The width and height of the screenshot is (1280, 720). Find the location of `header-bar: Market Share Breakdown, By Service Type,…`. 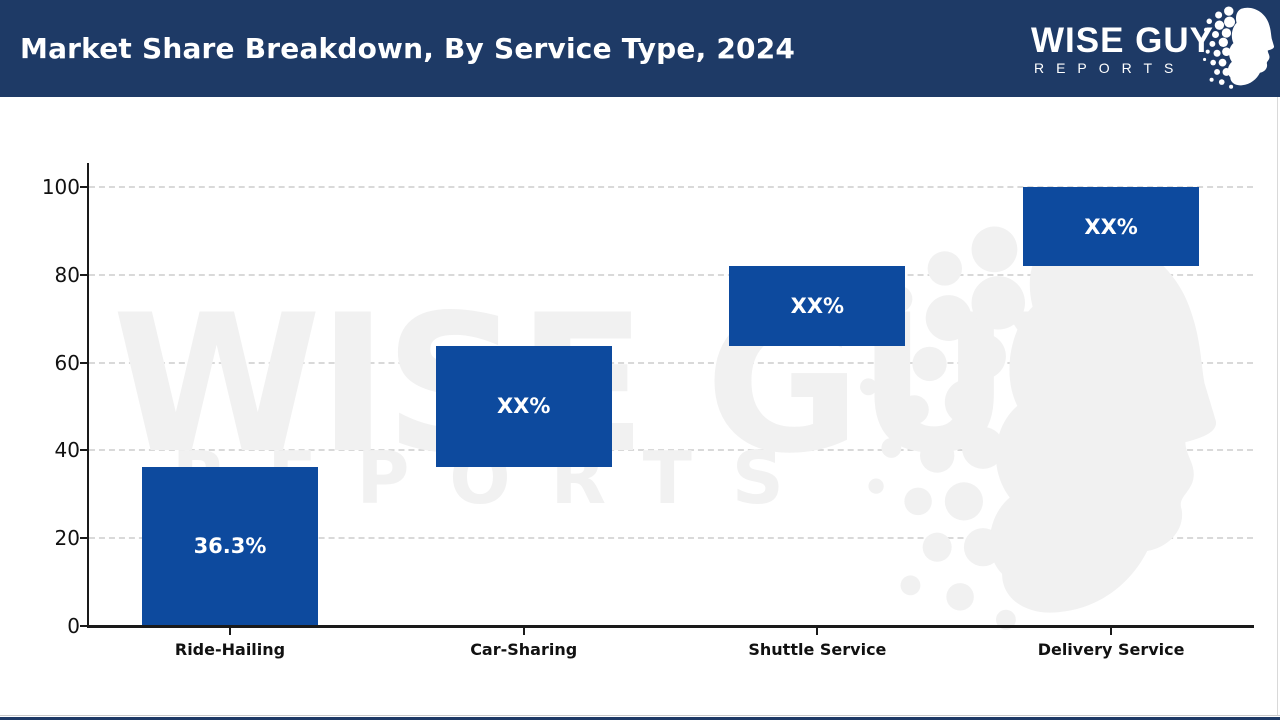

header-bar: Market Share Breakdown, By Service Type,… is located at coordinates (640, 48).